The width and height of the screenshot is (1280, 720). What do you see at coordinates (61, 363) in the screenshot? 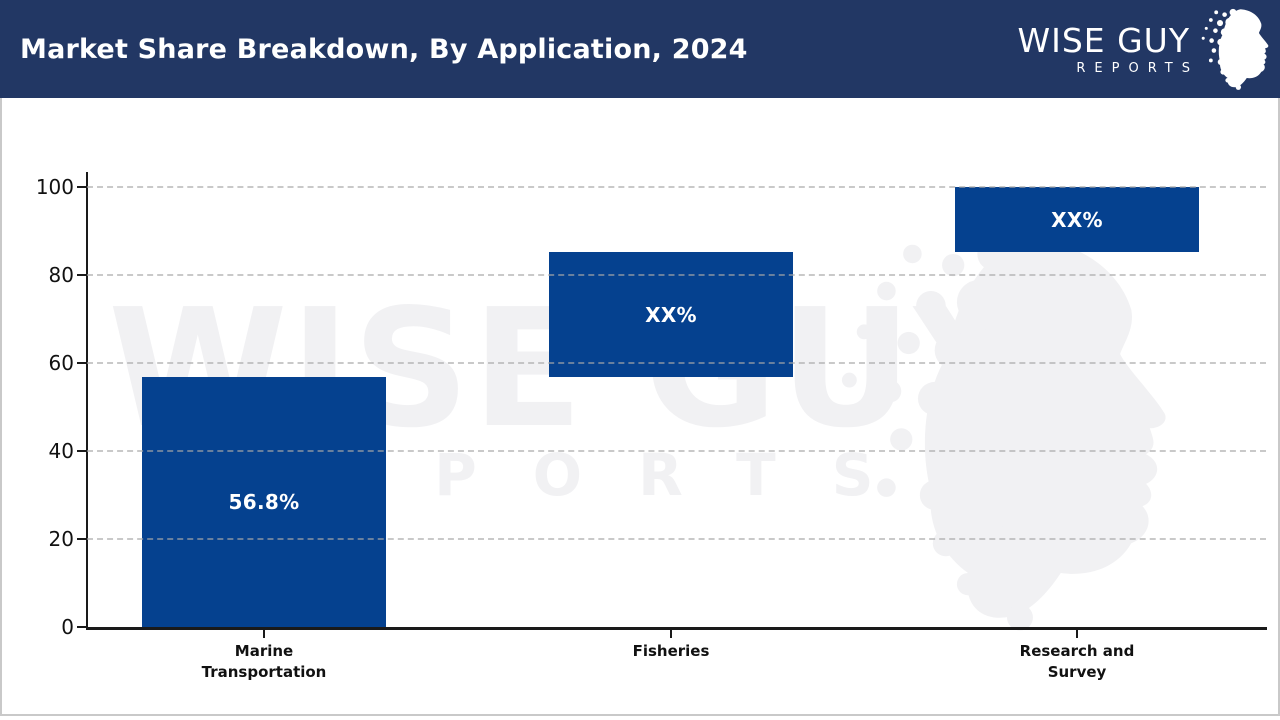
I see `y-tick-label: 60` at bounding box center [61, 363].